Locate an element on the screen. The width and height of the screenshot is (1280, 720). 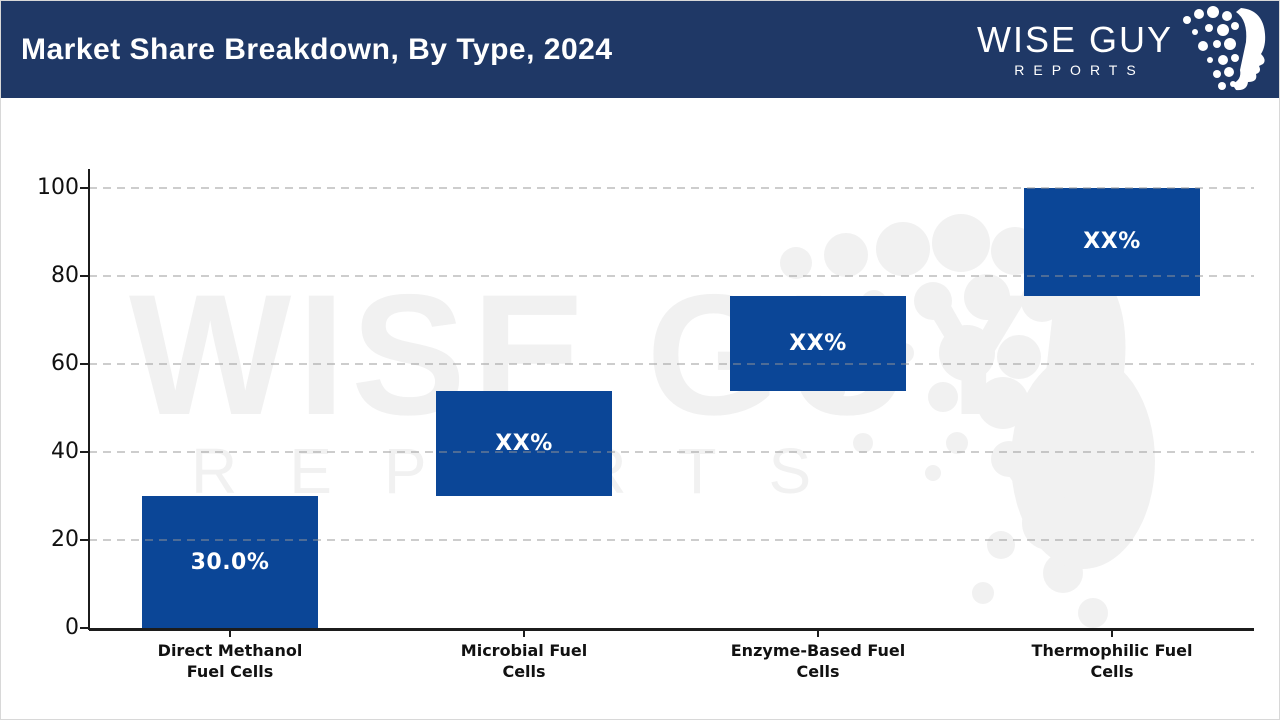
x-axis-spine is located at coordinates (671, 629).